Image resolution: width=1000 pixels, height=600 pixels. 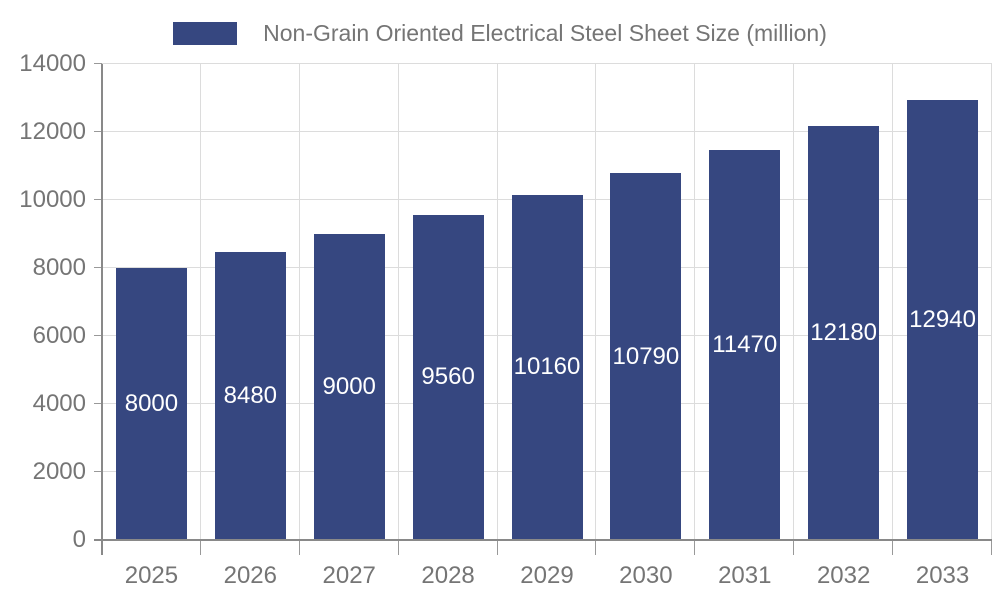 What do you see at coordinates (205, 33) in the screenshot?
I see `legend-swatch` at bounding box center [205, 33].